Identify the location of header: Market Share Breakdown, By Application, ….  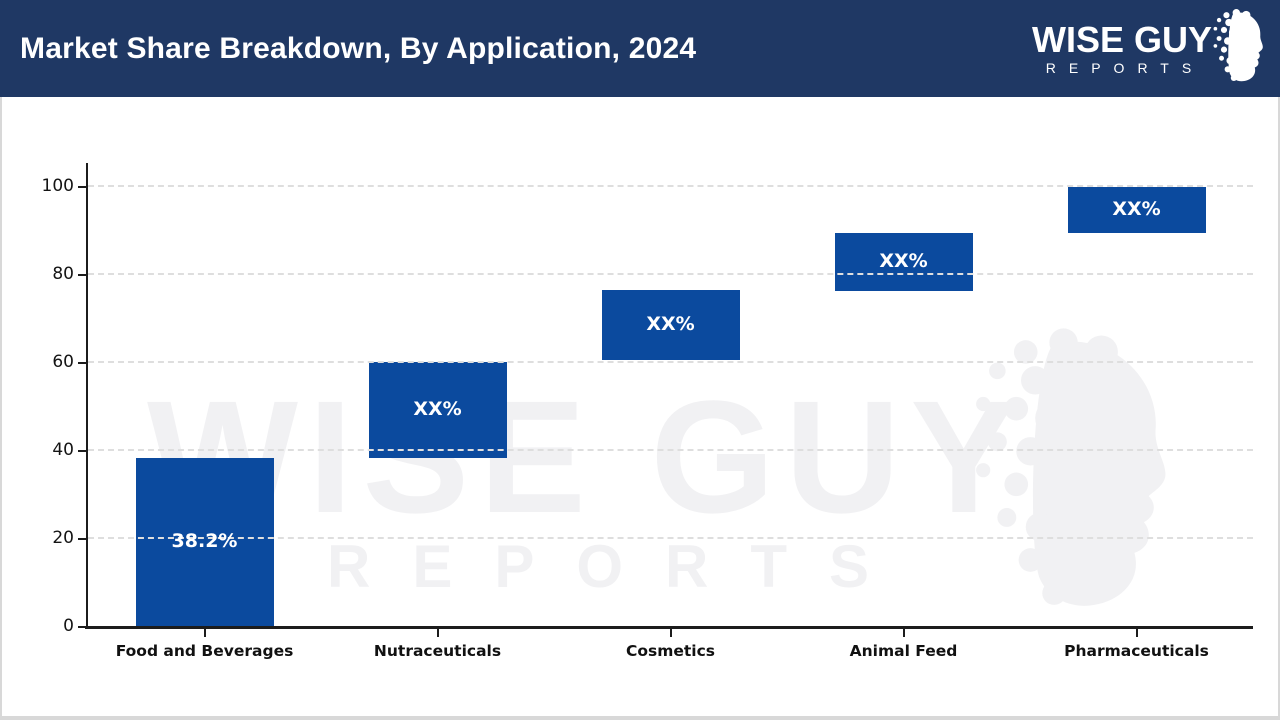
(640, 48).